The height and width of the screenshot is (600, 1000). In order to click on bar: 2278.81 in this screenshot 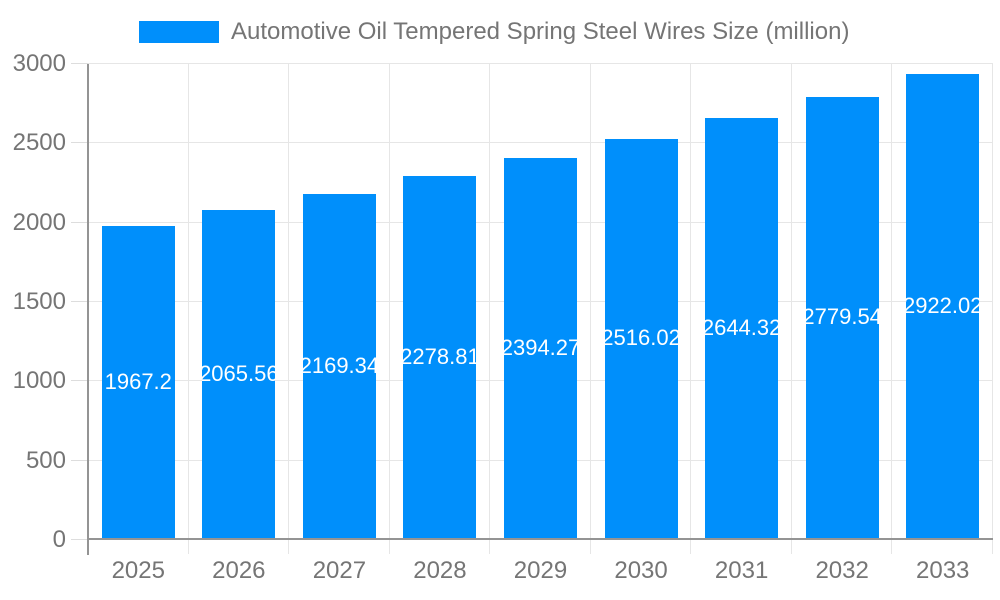, I will do `click(440, 357)`.